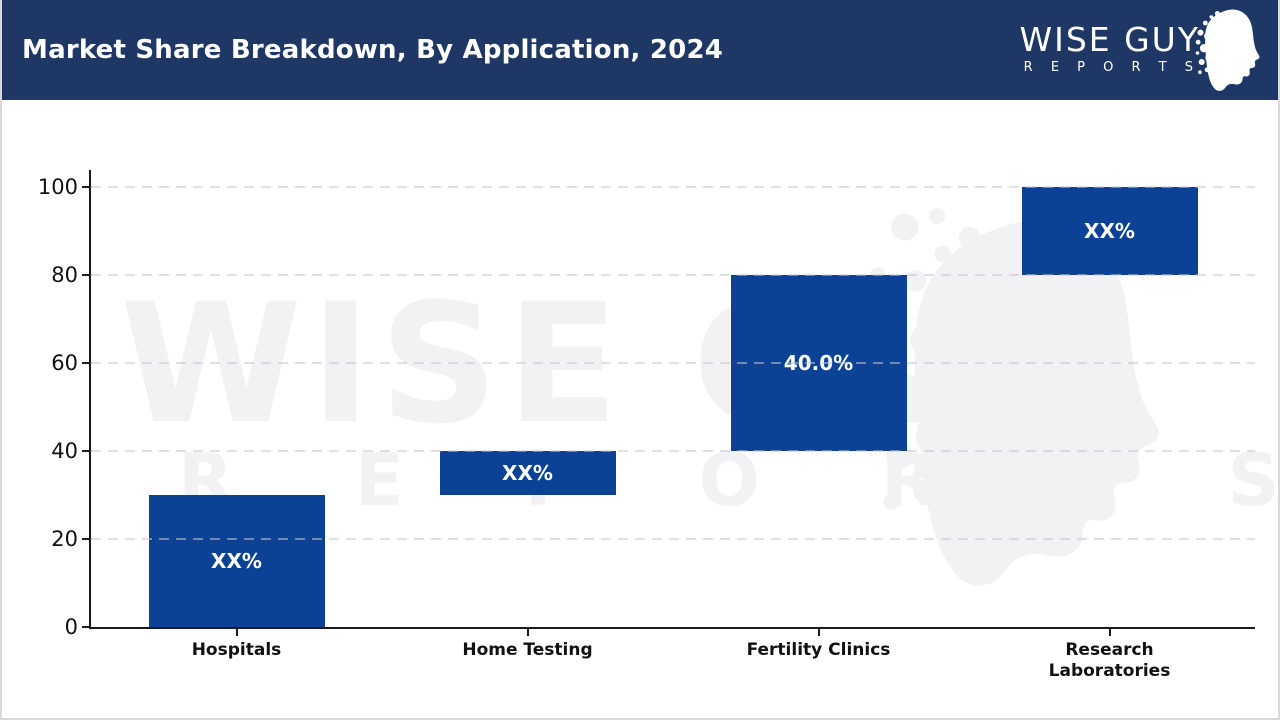 The width and height of the screenshot is (1280, 720). I want to click on x-tick-hospitals, so click(236, 631).